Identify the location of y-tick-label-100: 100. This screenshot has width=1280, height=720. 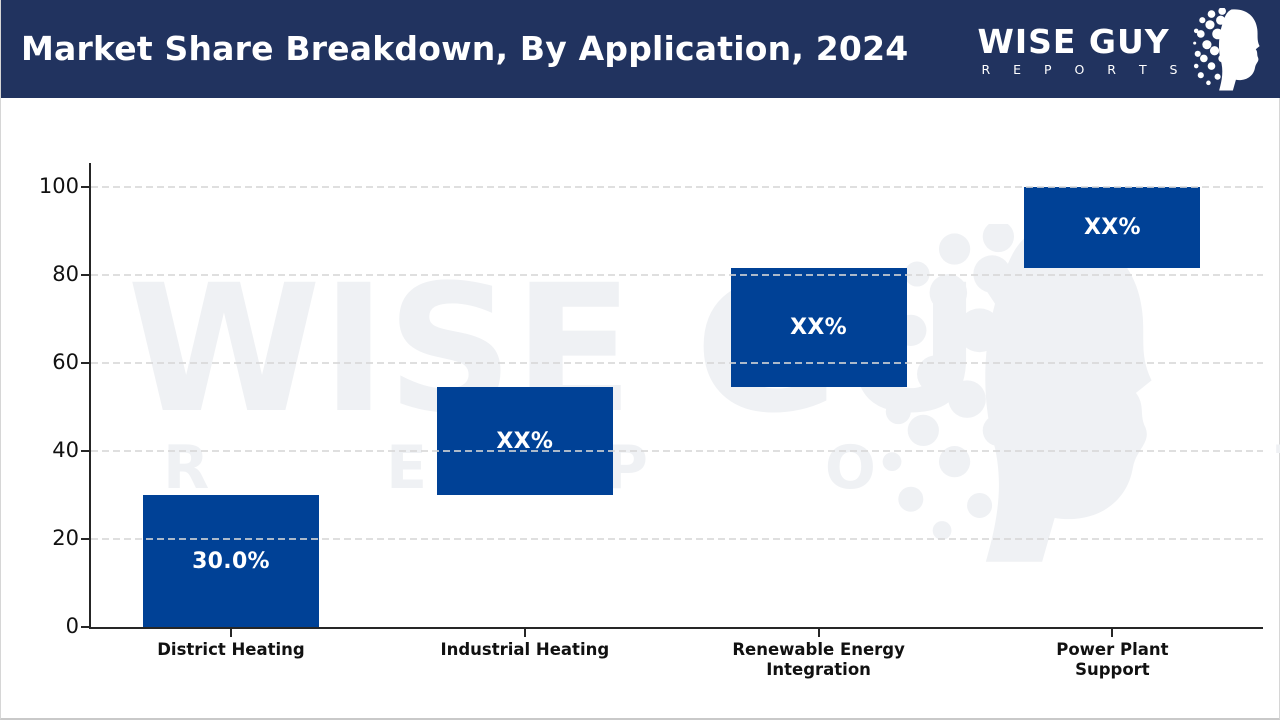
(58, 186).